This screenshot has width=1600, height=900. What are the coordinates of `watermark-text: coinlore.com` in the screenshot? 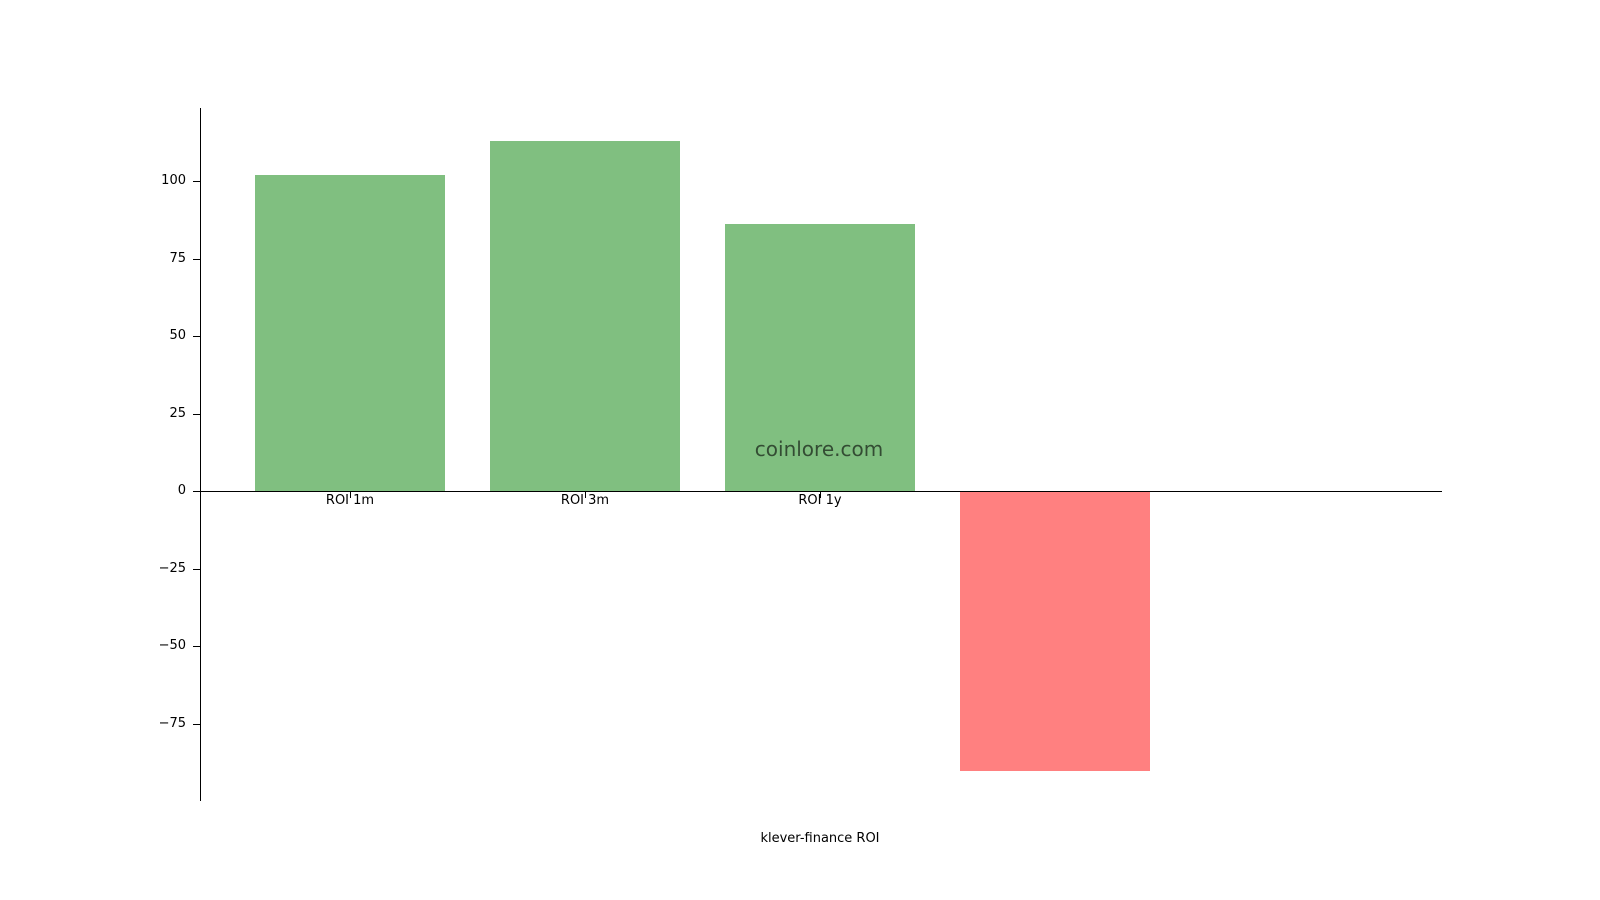 It's located at (819, 449).